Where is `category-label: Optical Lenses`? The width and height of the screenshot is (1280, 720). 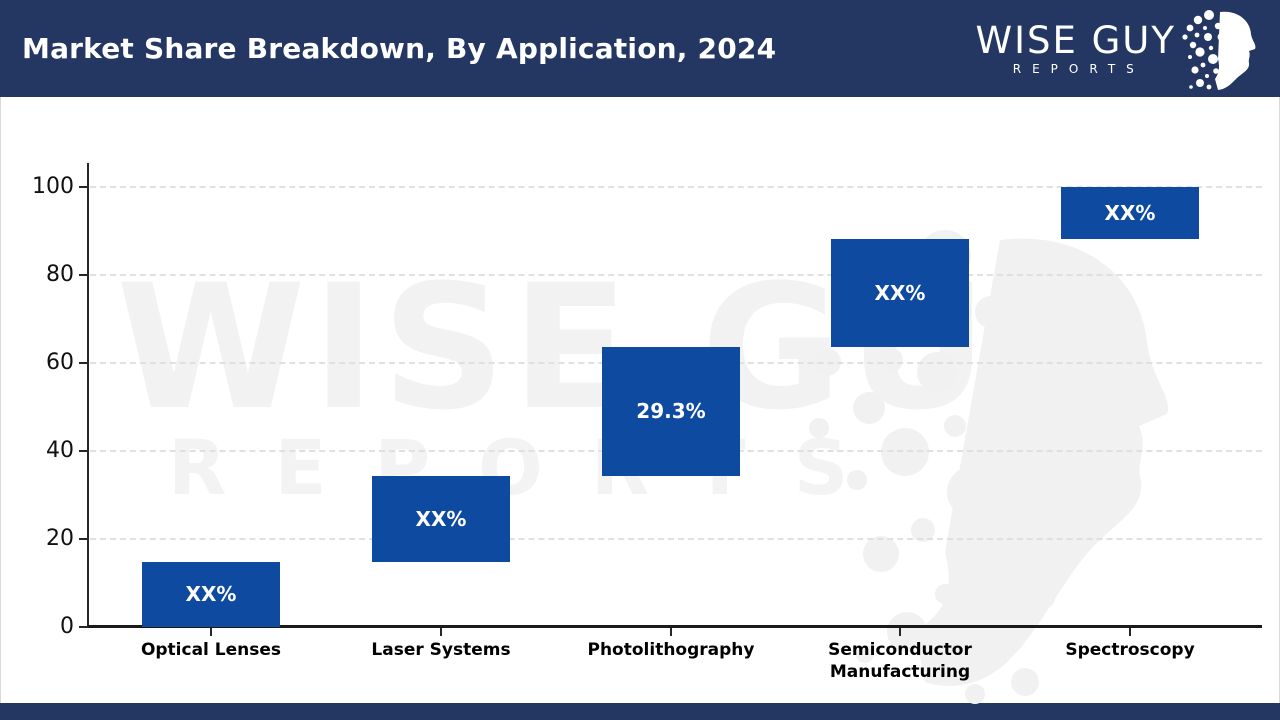 category-label: Optical Lenses is located at coordinates (211, 650).